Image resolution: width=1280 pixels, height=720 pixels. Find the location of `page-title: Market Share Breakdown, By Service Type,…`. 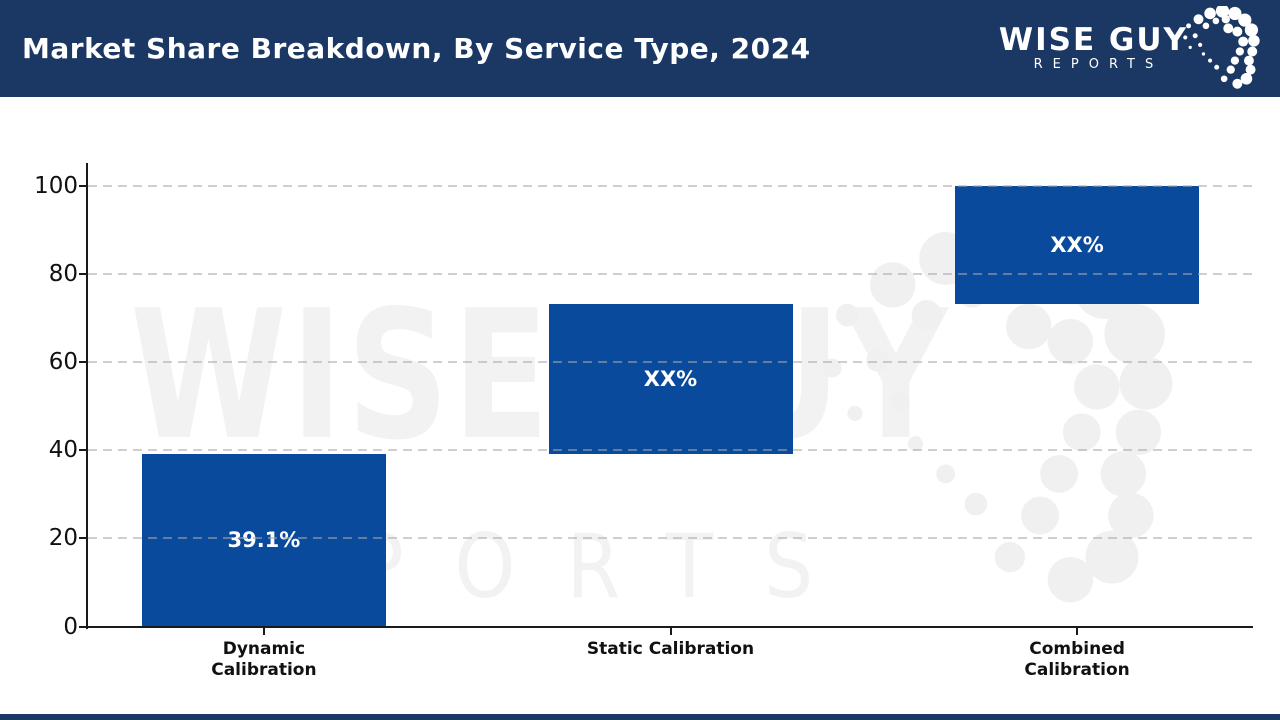

page-title: Market Share Breakdown, By Service Type,… is located at coordinates (416, 48).